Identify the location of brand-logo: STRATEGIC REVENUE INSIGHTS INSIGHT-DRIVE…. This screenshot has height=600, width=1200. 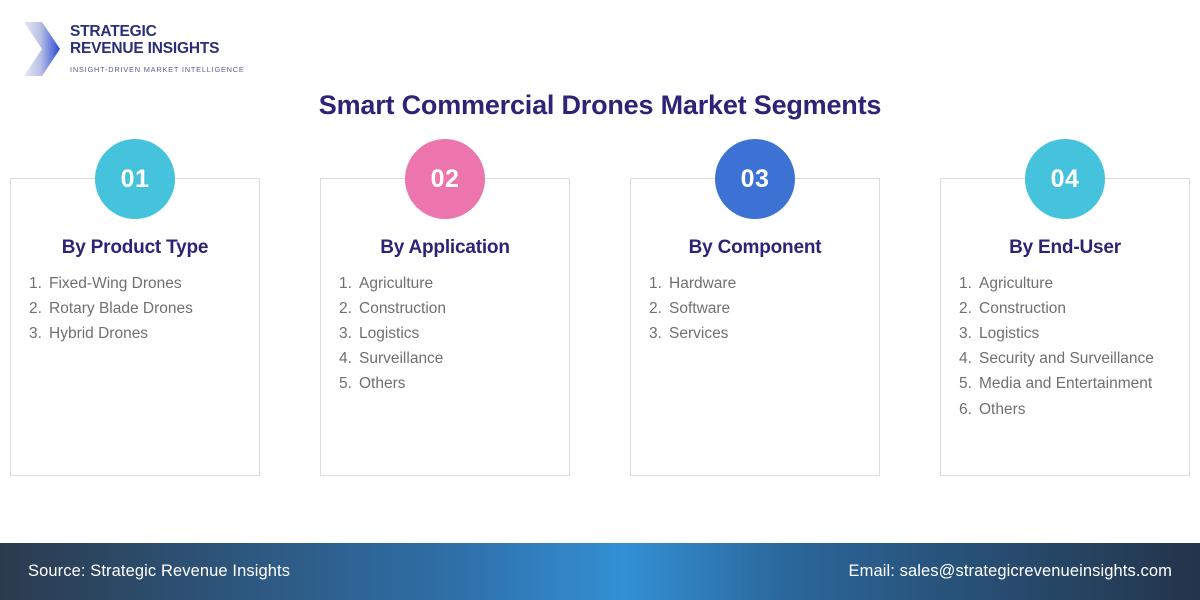
(133, 49).